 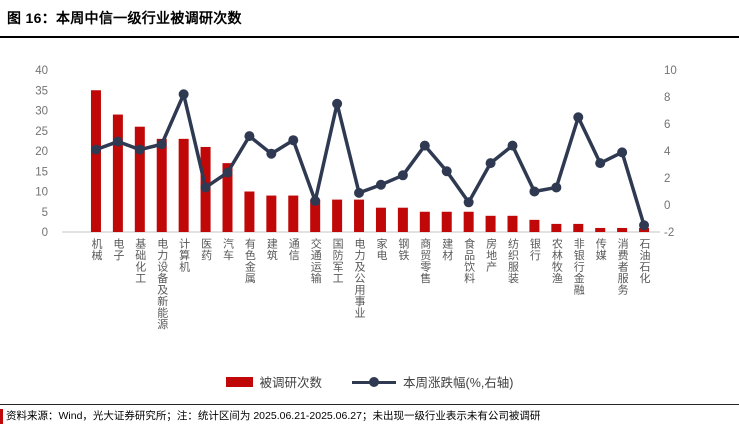 What do you see at coordinates (556, 261) in the screenshot?
I see `x-axis-label: 农林牧渔` at bounding box center [556, 261].